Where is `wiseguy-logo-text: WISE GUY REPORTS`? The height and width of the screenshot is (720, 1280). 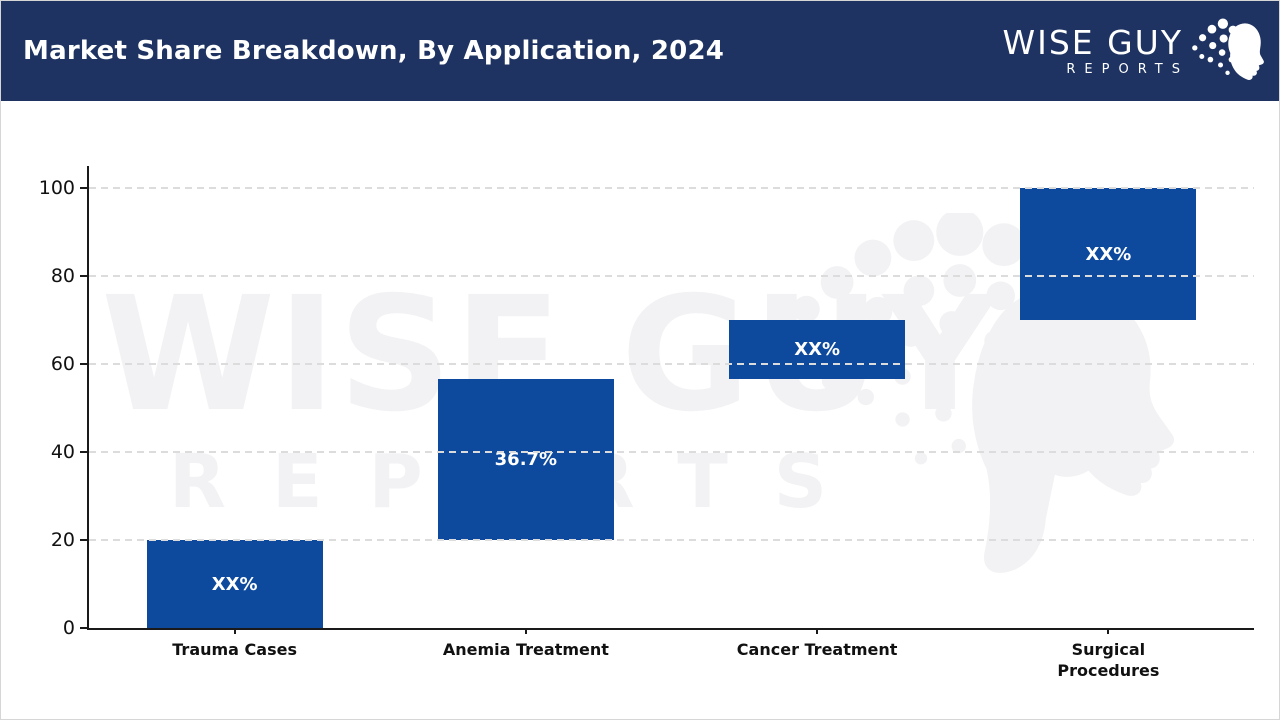
wiseguy-logo-text: WISE GUY REPORTS is located at coordinates (1092, 51).